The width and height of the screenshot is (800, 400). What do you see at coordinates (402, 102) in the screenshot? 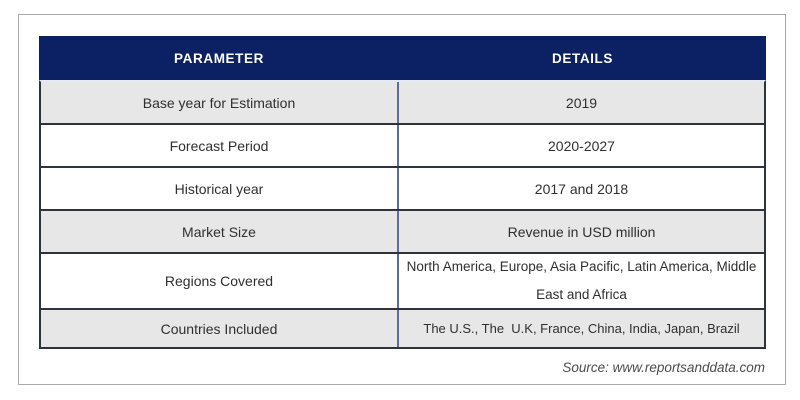
I see `table-row-base-year: Base year for Estimation 2019` at bounding box center [402, 102].